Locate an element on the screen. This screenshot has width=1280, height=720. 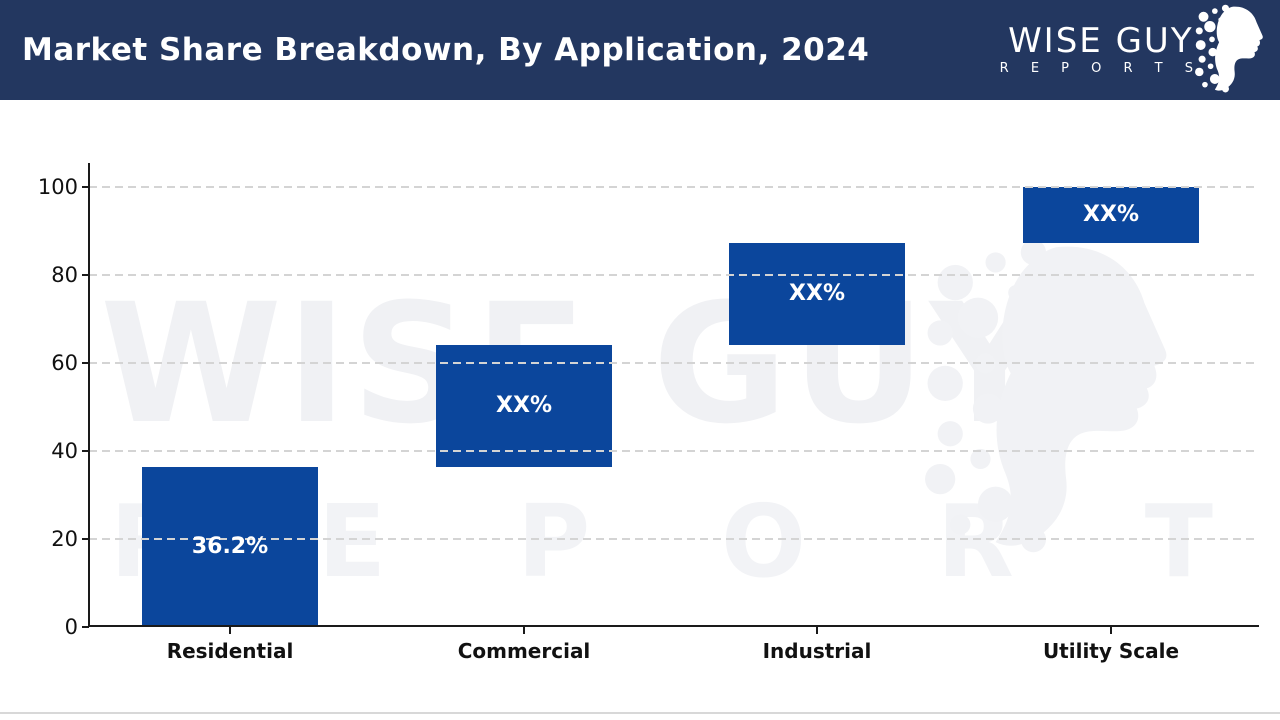
y-tick-label: 40 is located at coordinates (64, 450).